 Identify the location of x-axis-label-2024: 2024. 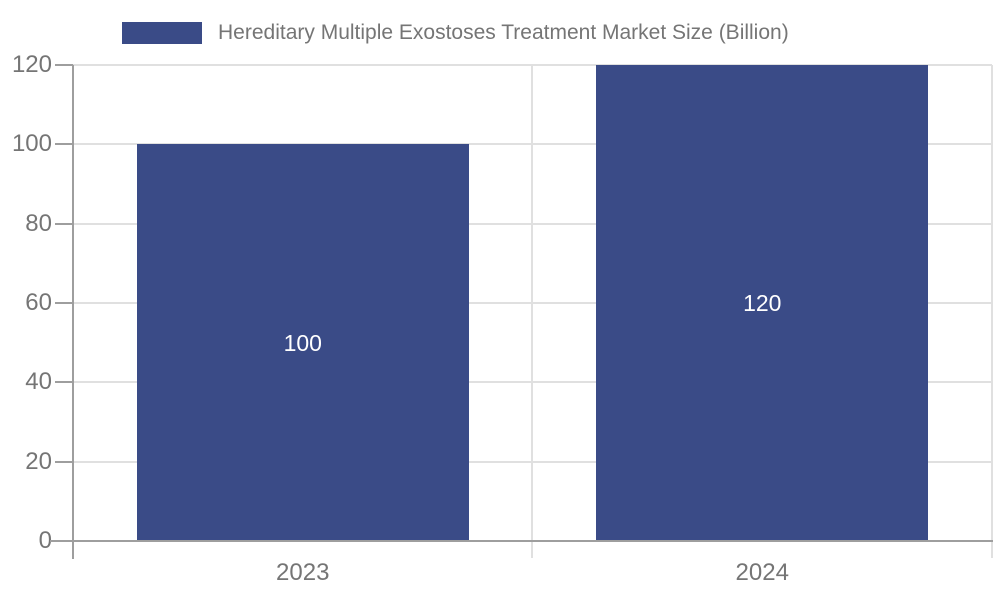
(762, 572).